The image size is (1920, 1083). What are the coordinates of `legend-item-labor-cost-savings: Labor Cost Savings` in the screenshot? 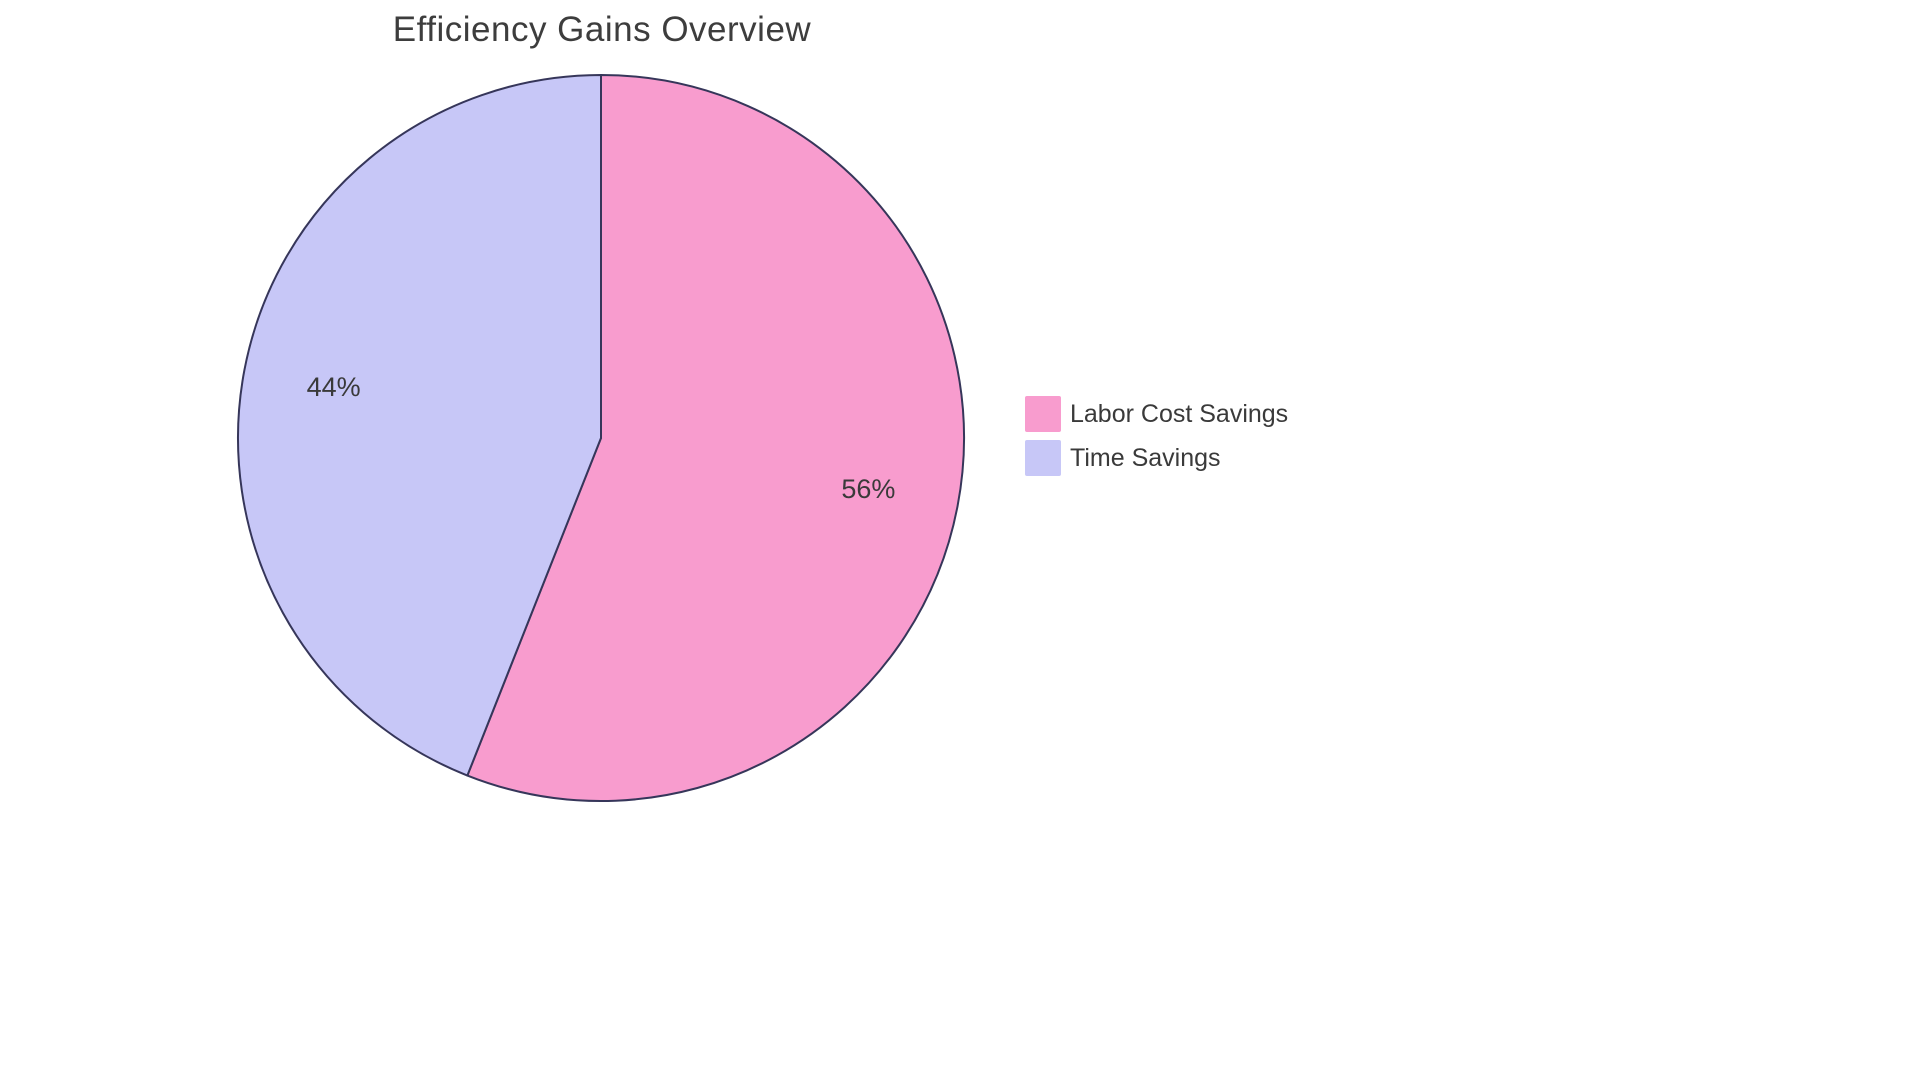 It's located at (1156, 414).